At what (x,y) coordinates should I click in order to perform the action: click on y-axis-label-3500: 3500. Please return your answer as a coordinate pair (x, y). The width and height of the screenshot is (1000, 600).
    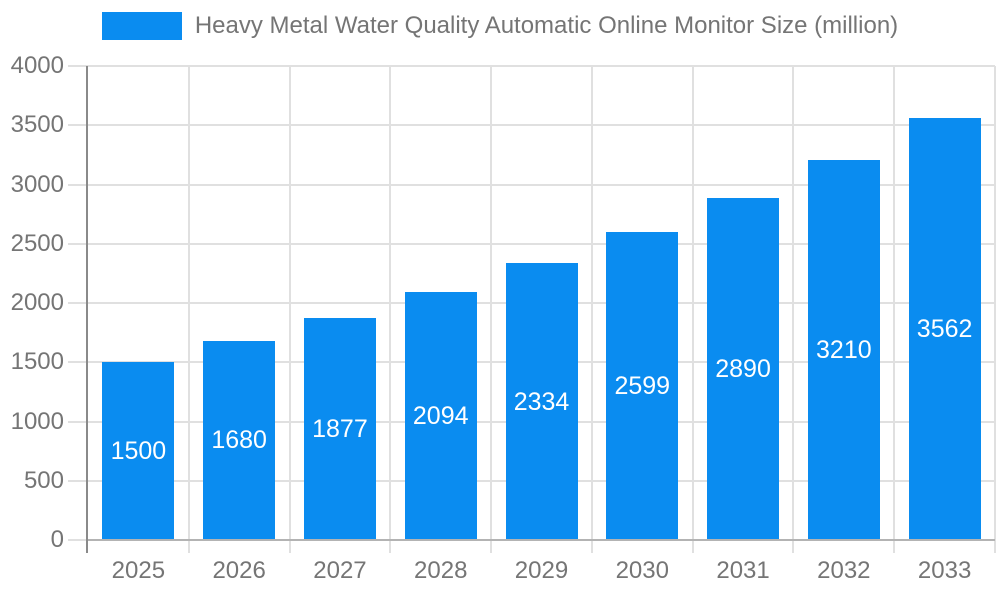
    Looking at the image, I should click on (37, 125).